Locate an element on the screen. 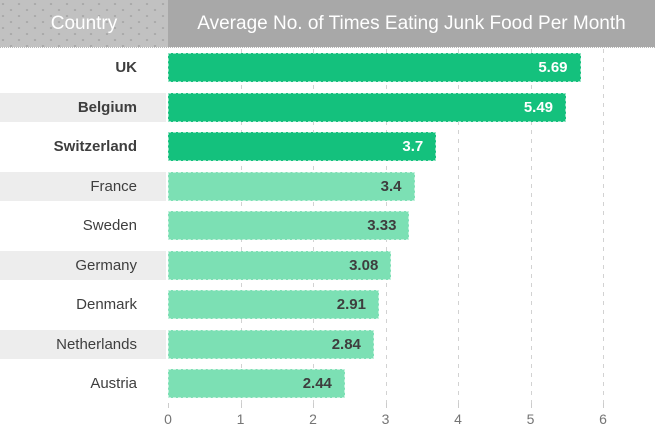 The width and height of the screenshot is (655, 437). bar-value-label: 3.7 is located at coordinates (413, 147).